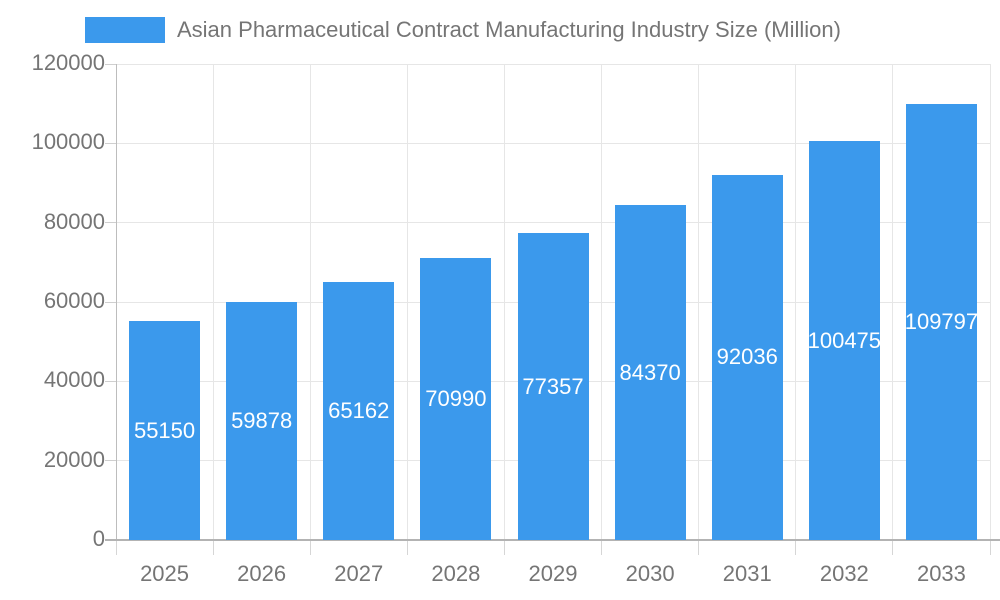  I want to click on legend-swatch, so click(125, 30).